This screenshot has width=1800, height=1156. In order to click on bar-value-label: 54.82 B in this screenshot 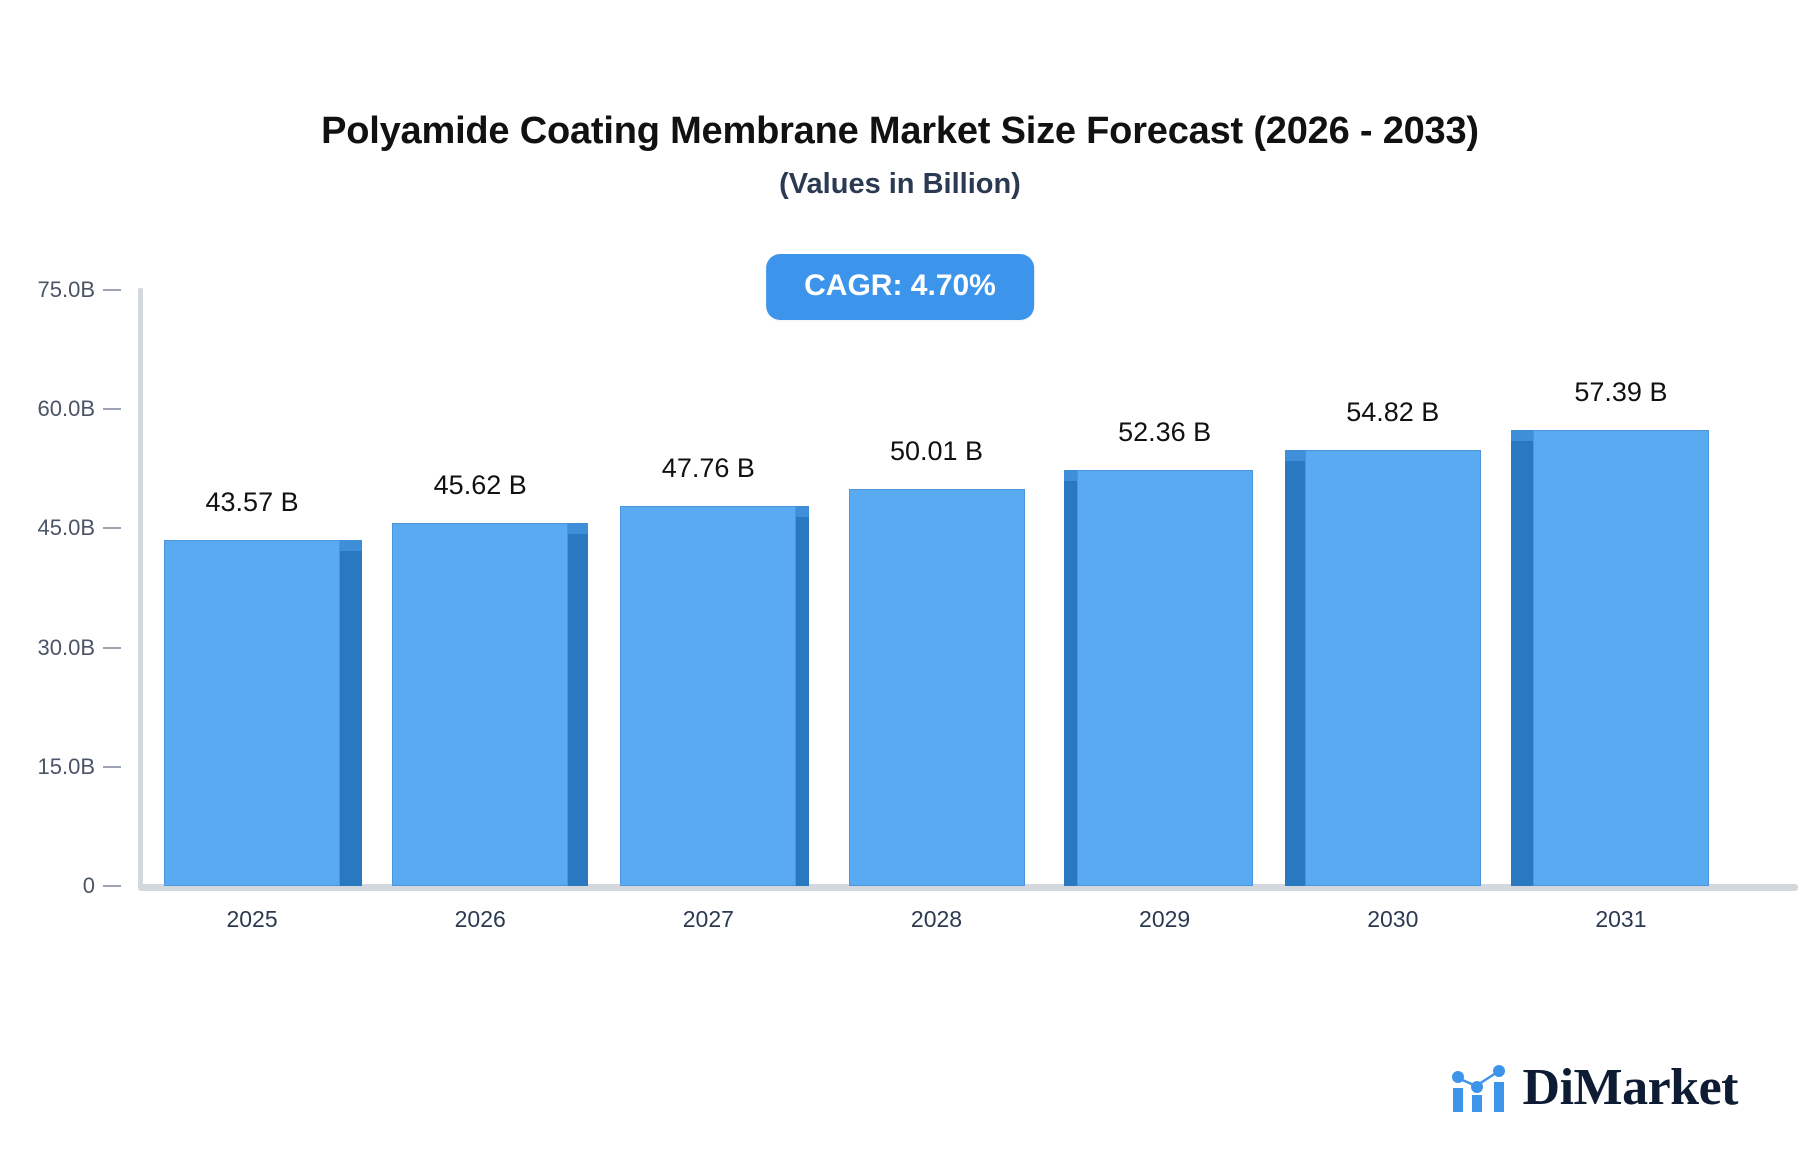, I will do `click(1393, 412)`.